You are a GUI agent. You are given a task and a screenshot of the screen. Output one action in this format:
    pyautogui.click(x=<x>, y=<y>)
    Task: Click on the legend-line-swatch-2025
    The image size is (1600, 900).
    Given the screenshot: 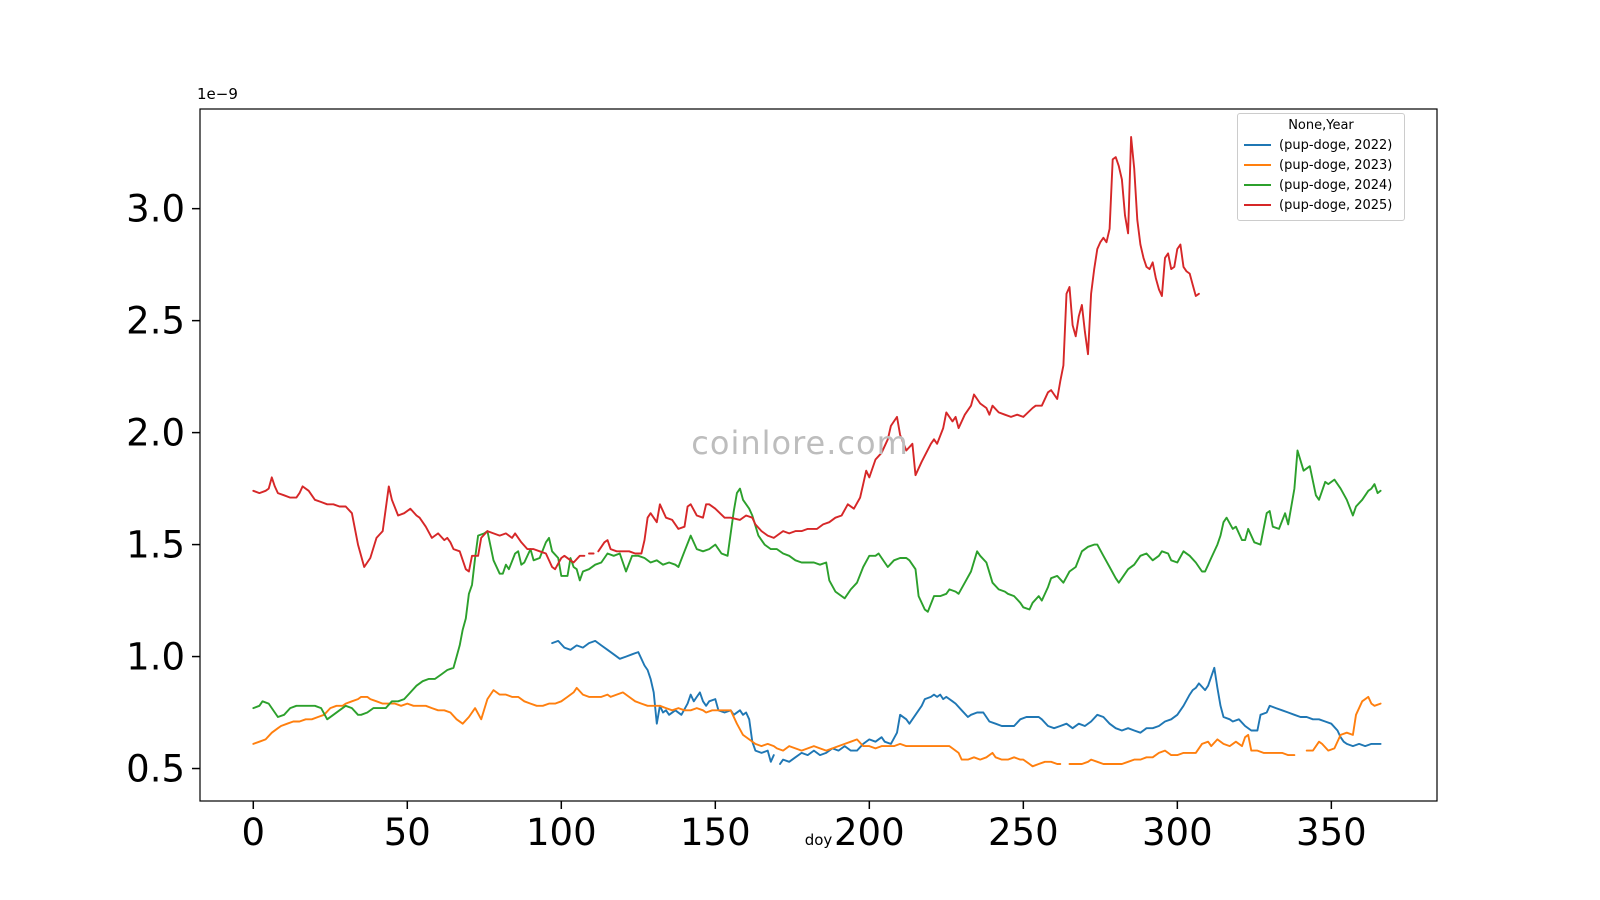 What is the action you would take?
    pyautogui.click(x=1257, y=205)
    